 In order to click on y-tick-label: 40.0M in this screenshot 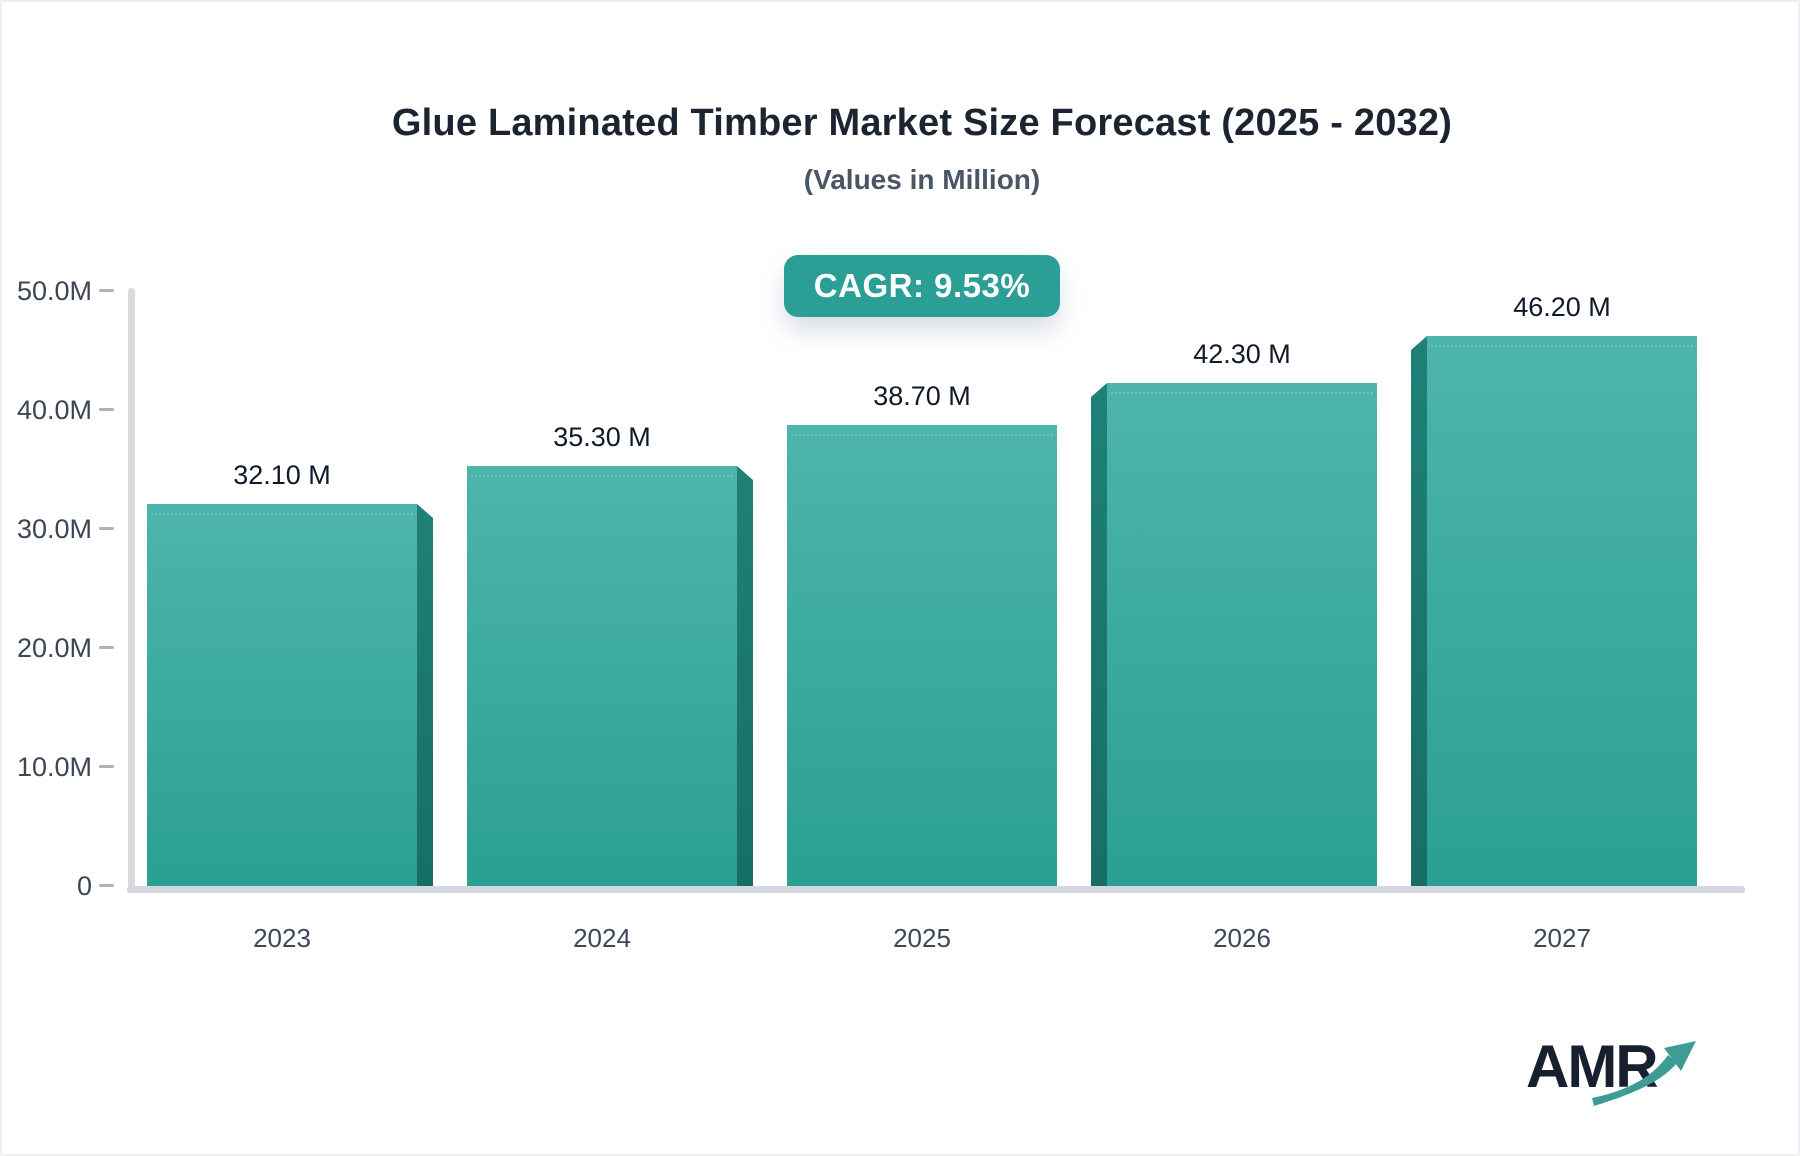, I will do `click(54, 410)`.